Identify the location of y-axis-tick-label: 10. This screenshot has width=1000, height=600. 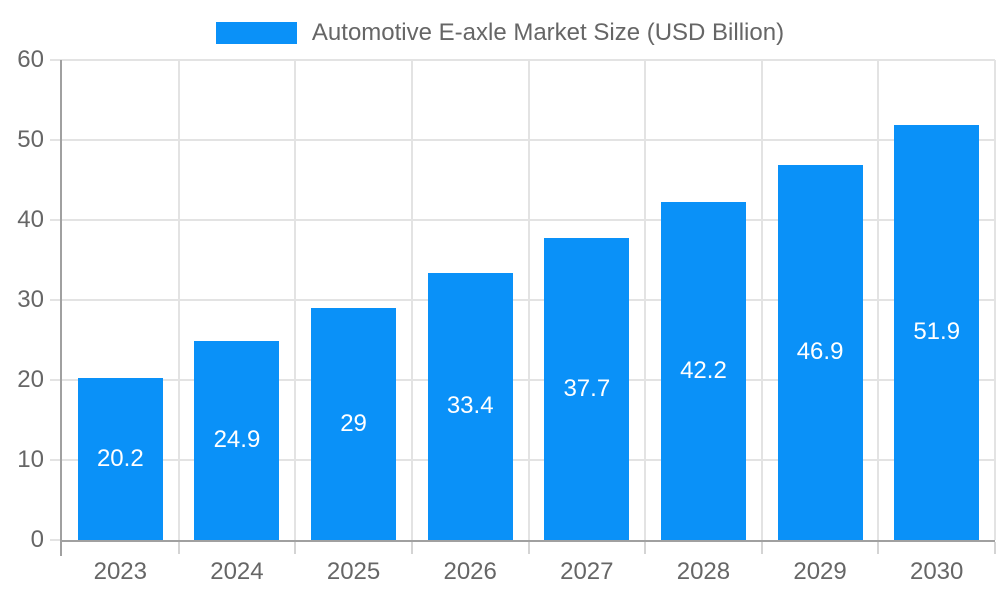
(30, 459).